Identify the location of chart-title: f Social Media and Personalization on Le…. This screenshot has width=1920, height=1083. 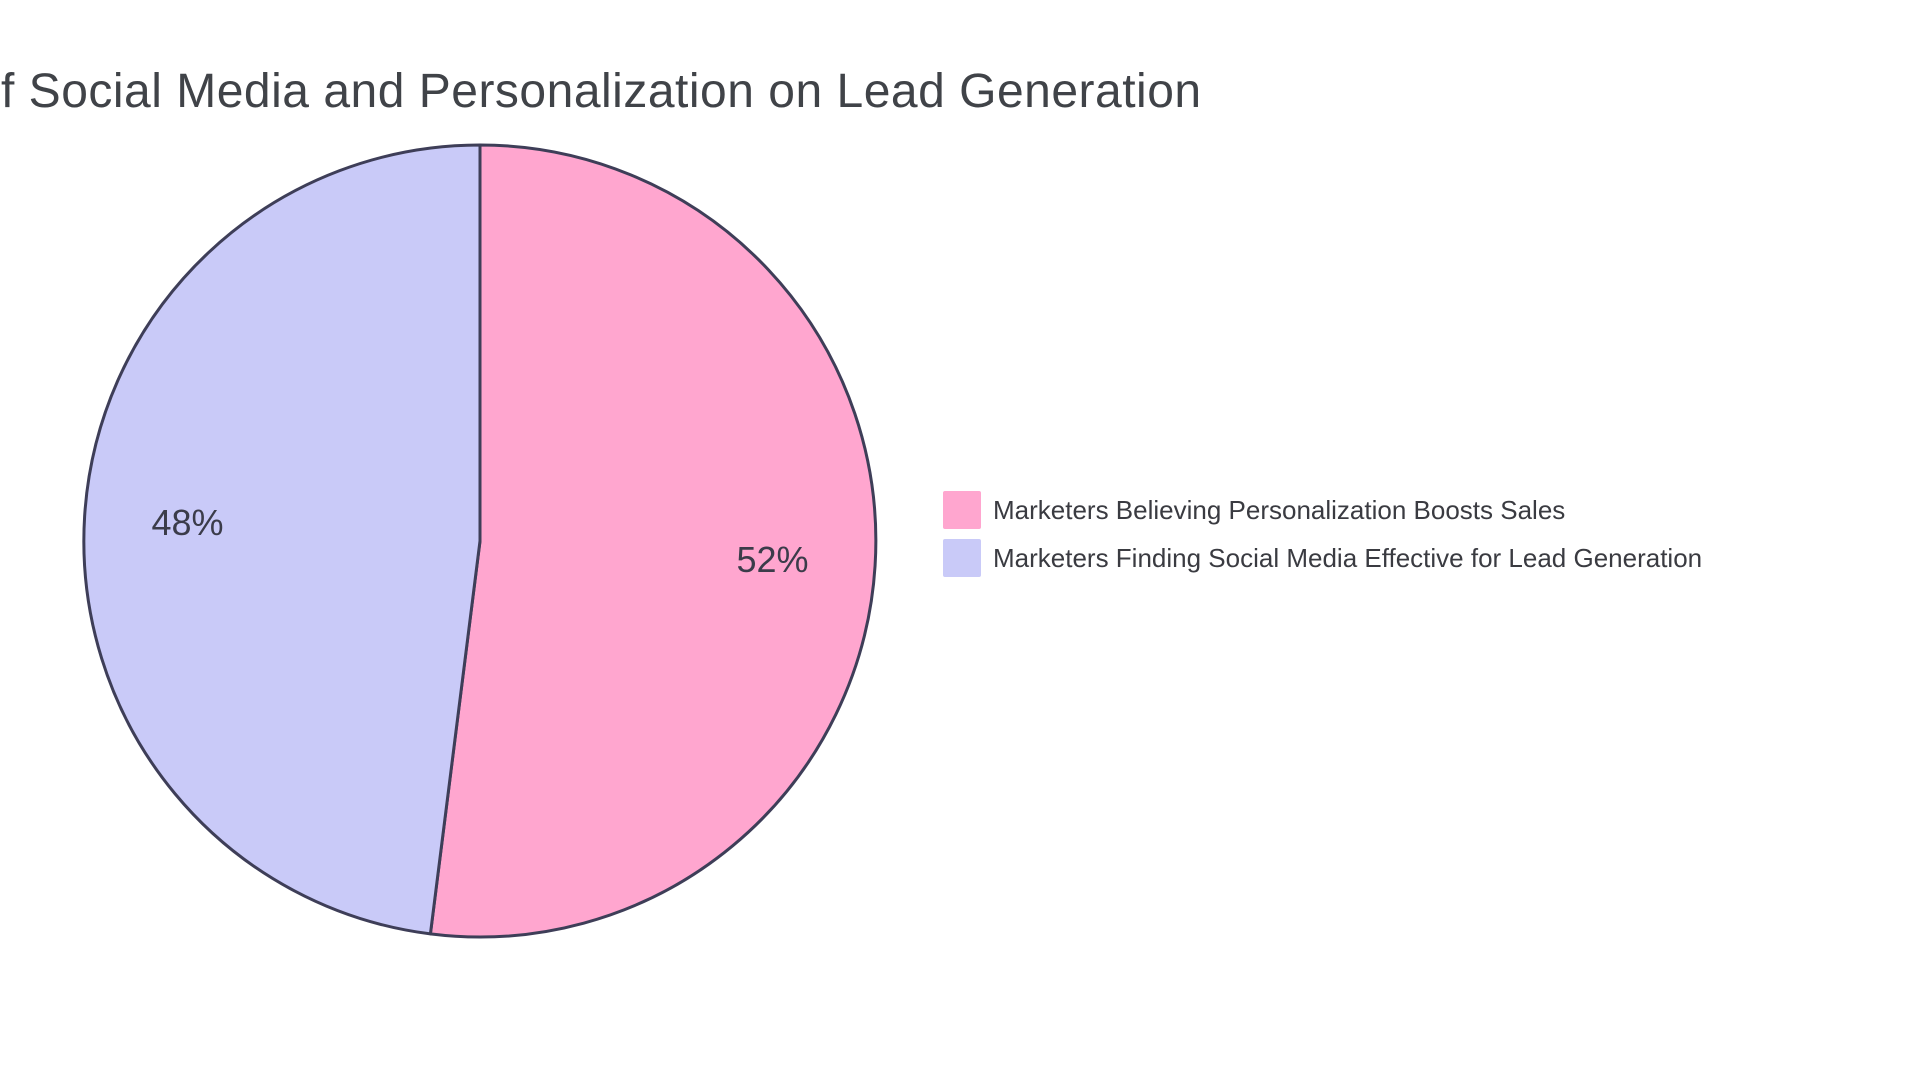
(601, 91).